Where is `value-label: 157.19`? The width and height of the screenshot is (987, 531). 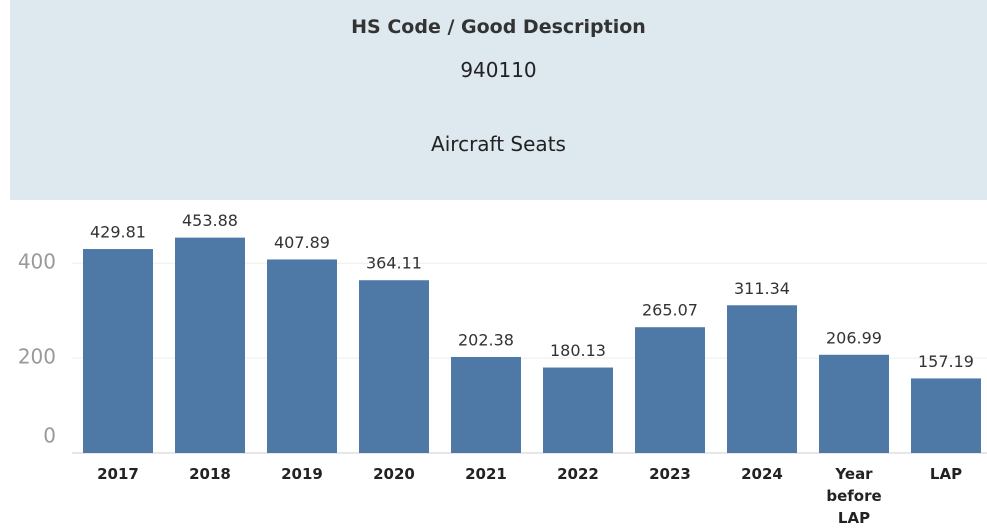 value-label: 157.19 is located at coordinates (946, 361).